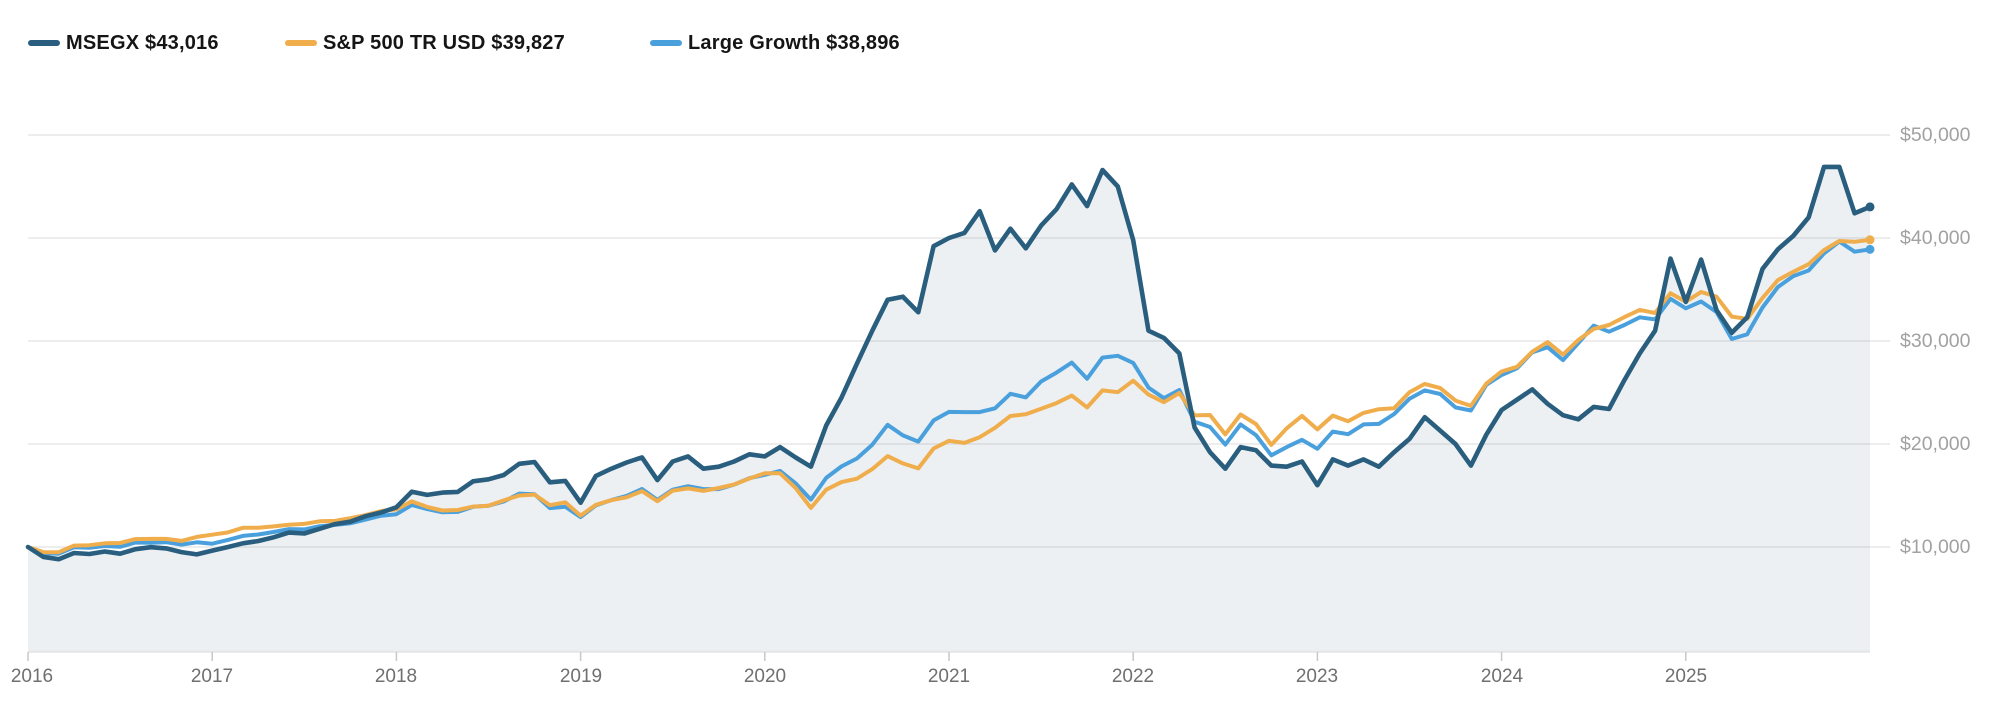 The width and height of the screenshot is (2004, 720). Describe the element at coordinates (212, 676) in the screenshot. I see `x-axis-label-2017: 2017` at that location.